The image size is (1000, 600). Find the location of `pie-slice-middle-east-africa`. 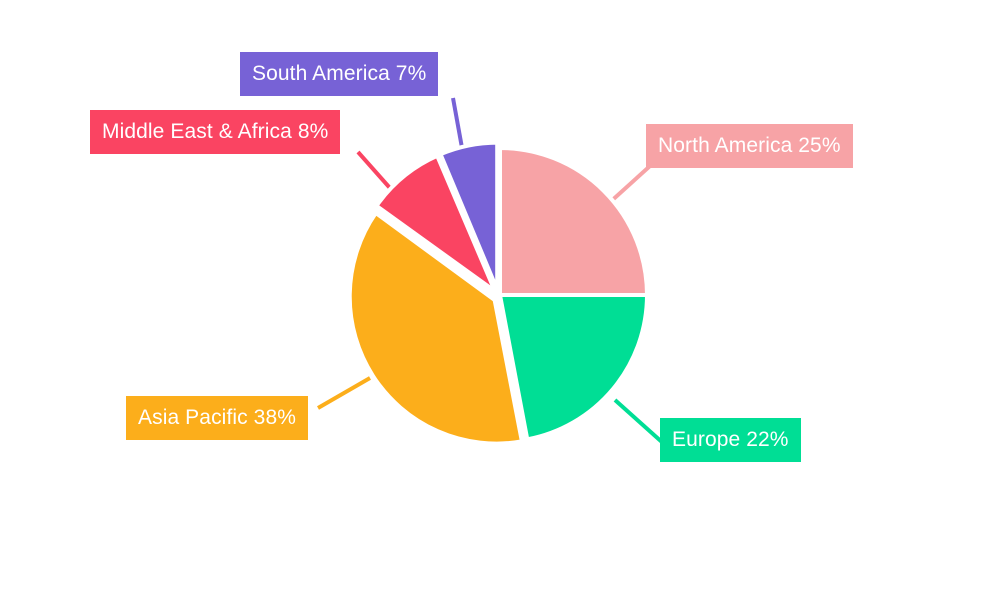

pie-slice-middle-east-africa is located at coordinates (436, 225).